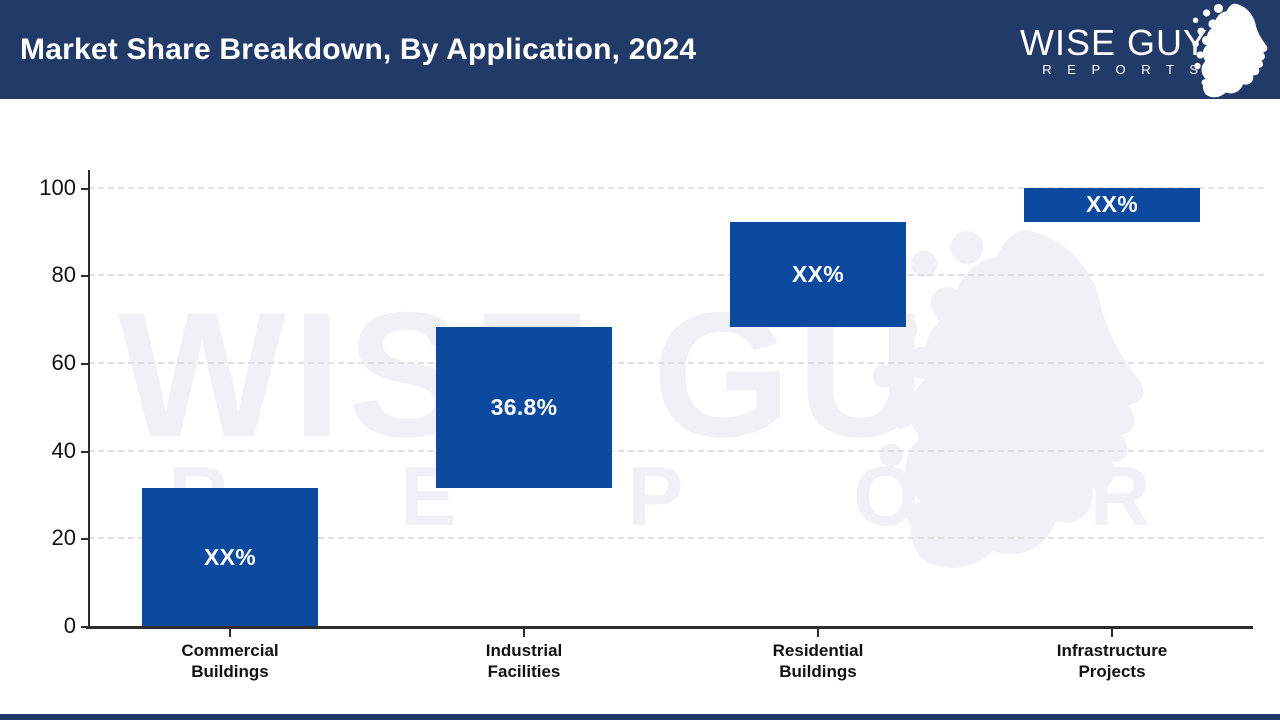 This screenshot has width=1280, height=720. Describe the element at coordinates (89, 399) in the screenshot. I see `y-axis-line` at that location.